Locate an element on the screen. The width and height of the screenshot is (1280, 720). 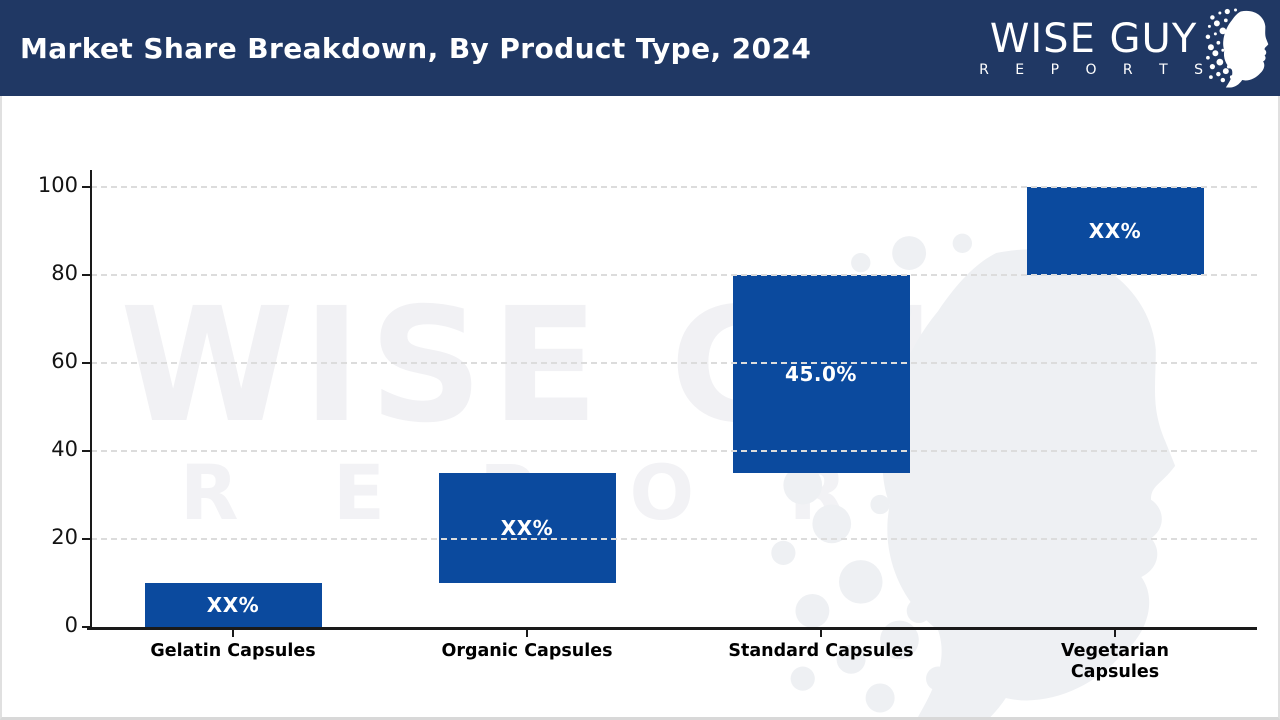
logo-subtext: R E P O R T S is located at coordinates (1096, 69).